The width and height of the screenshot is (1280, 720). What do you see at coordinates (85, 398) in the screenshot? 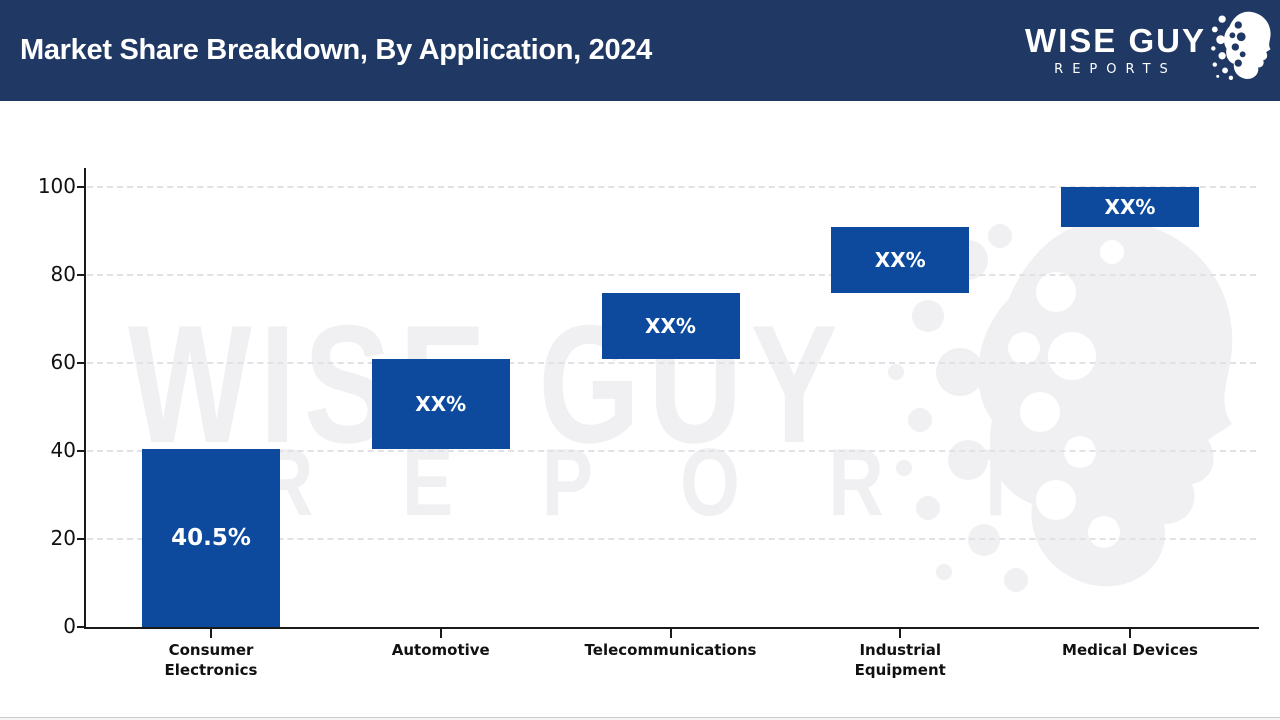
I see `y-axis-spine` at bounding box center [85, 398].